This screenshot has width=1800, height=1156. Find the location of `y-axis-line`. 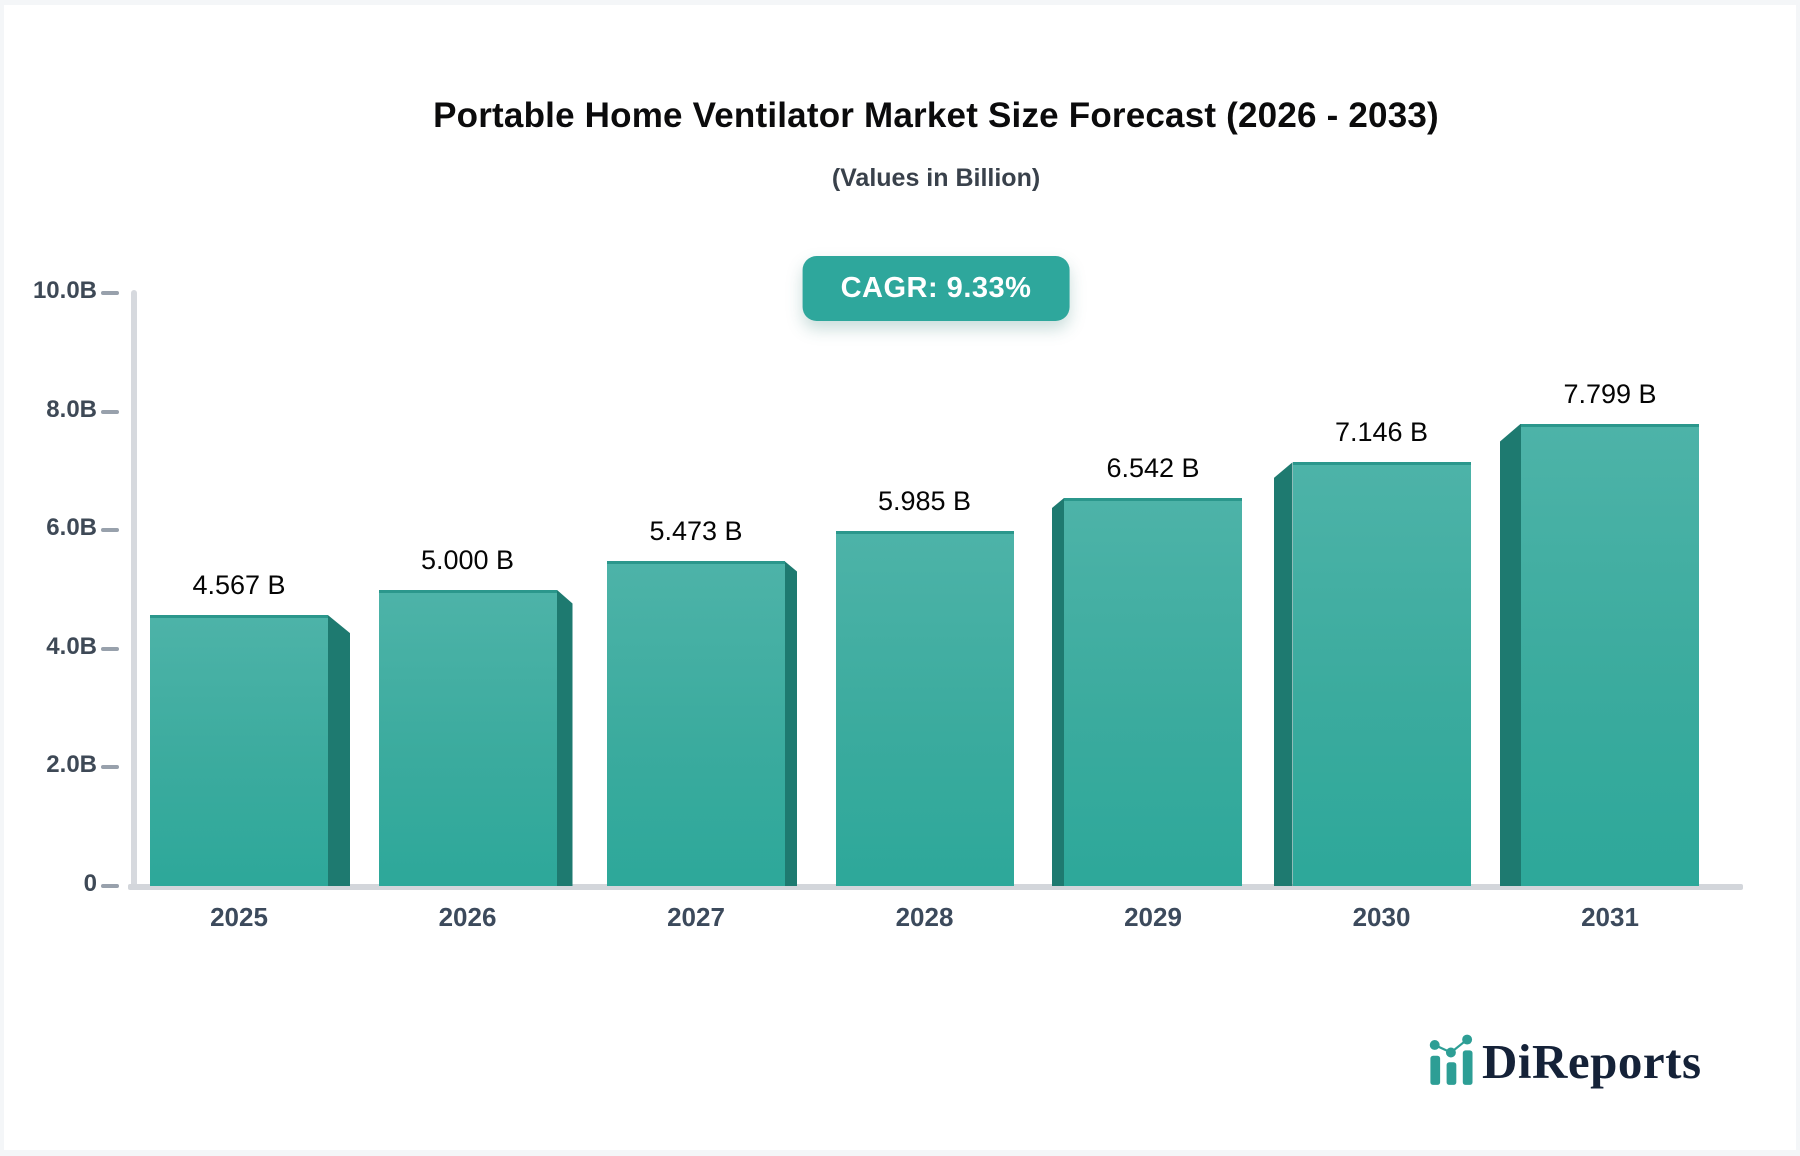

y-axis-line is located at coordinates (134, 590).